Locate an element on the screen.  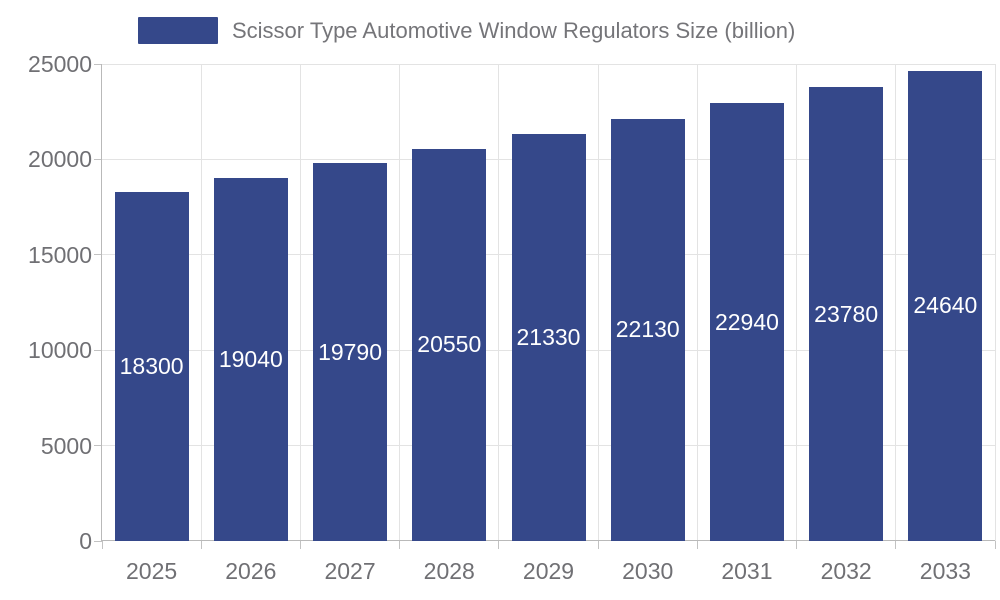
bar-value-label: 19040 is located at coordinates (250, 358).